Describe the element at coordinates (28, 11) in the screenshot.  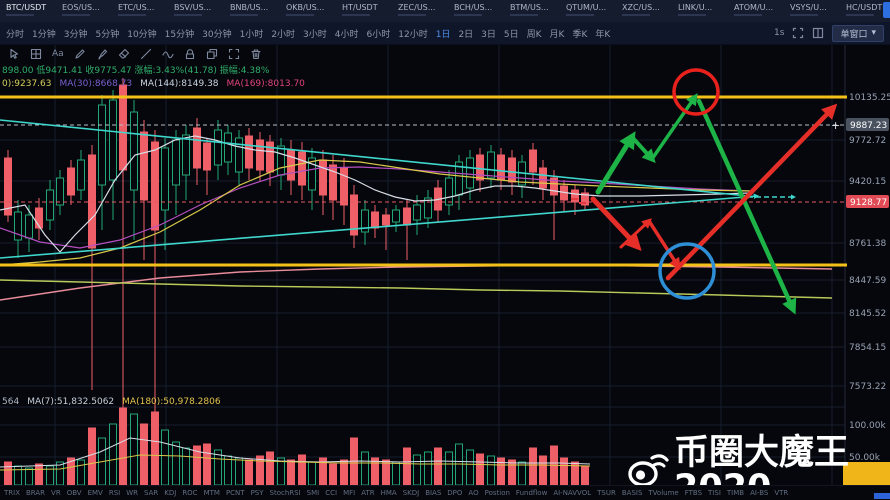
I see `ticker-tab: BTC/USDT` at that location.